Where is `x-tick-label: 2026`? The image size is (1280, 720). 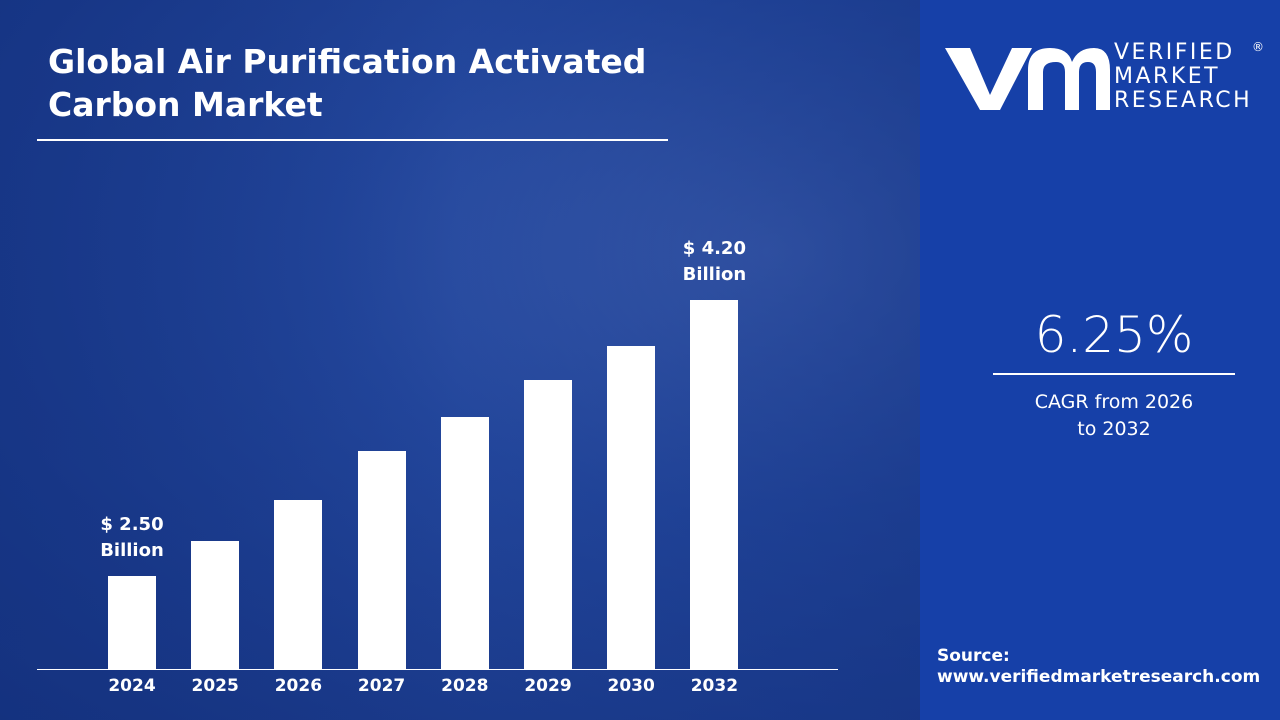 x-tick-label: 2026 is located at coordinates (298, 686).